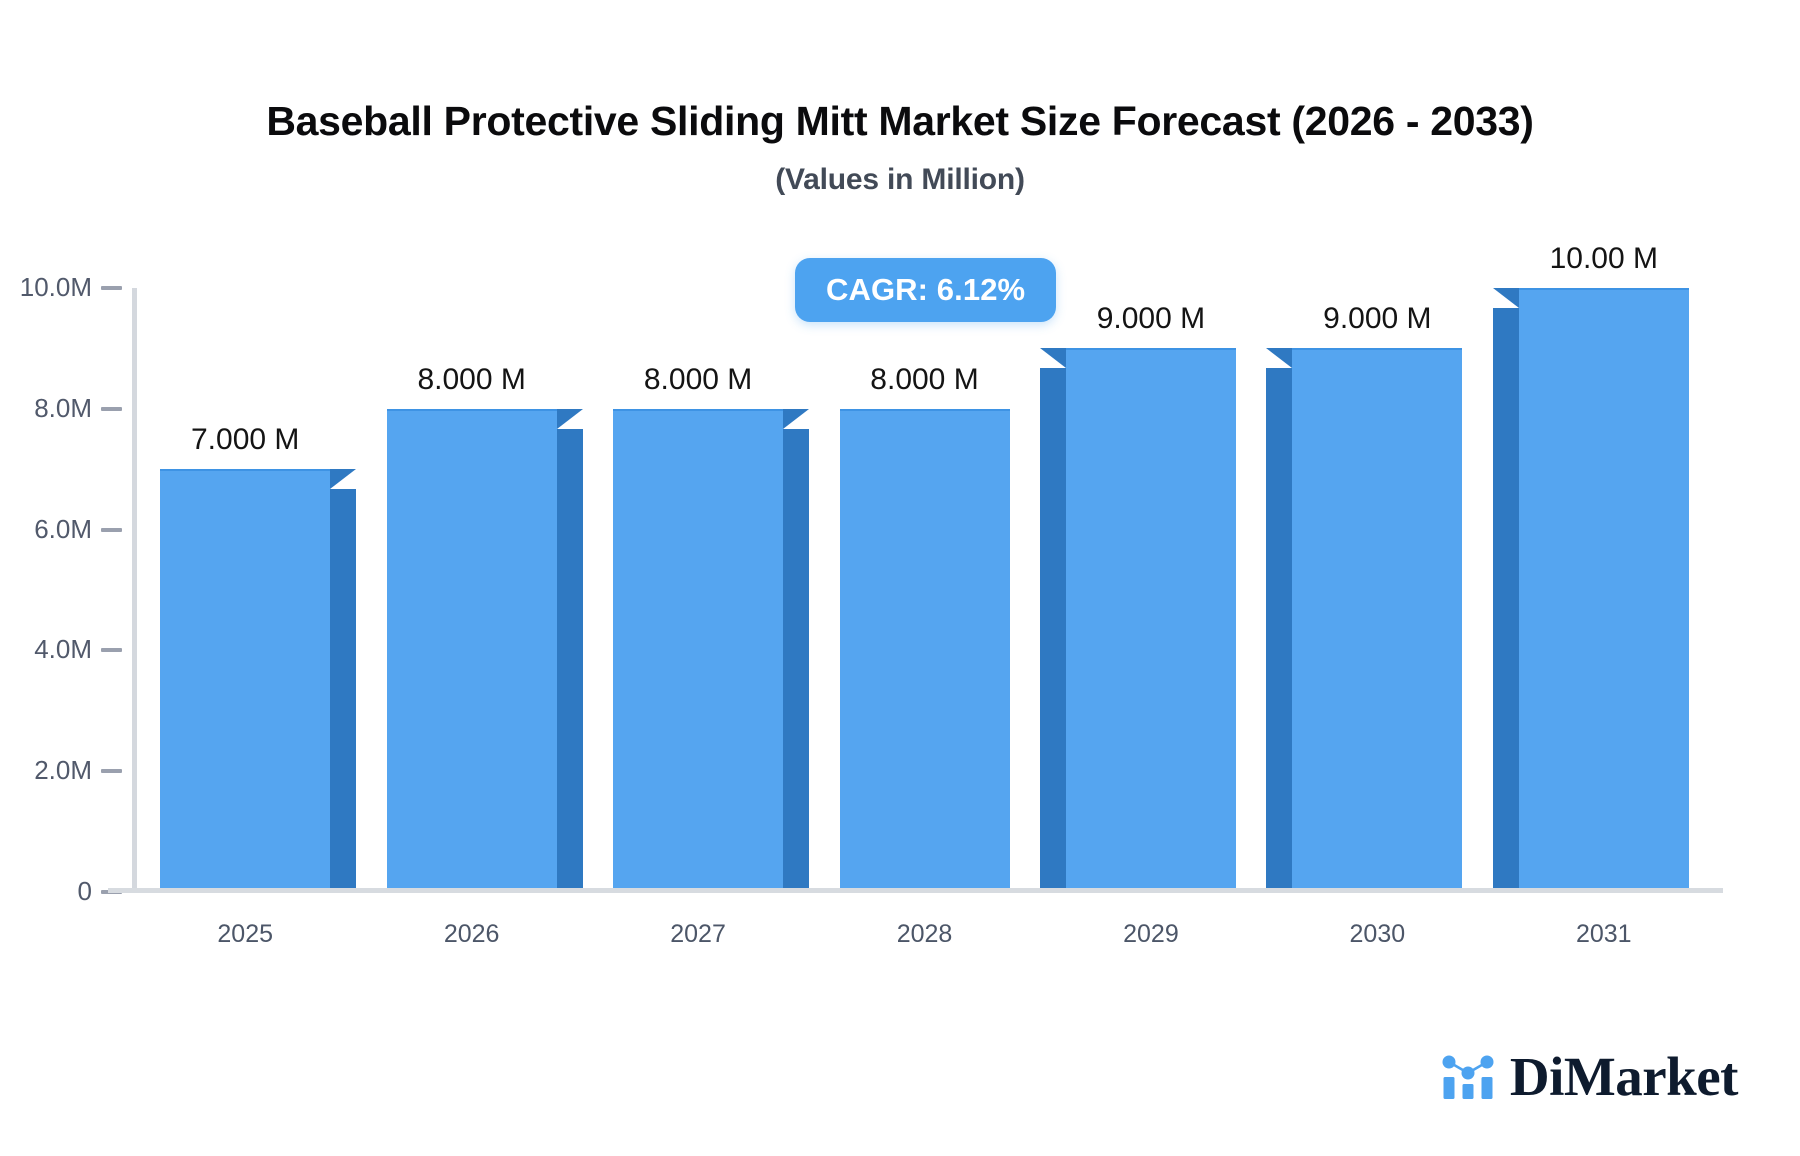 The height and width of the screenshot is (1156, 1800). What do you see at coordinates (1603, 258) in the screenshot?
I see `bar-value-label: 10.00 M` at bounding box center [1603, 258].